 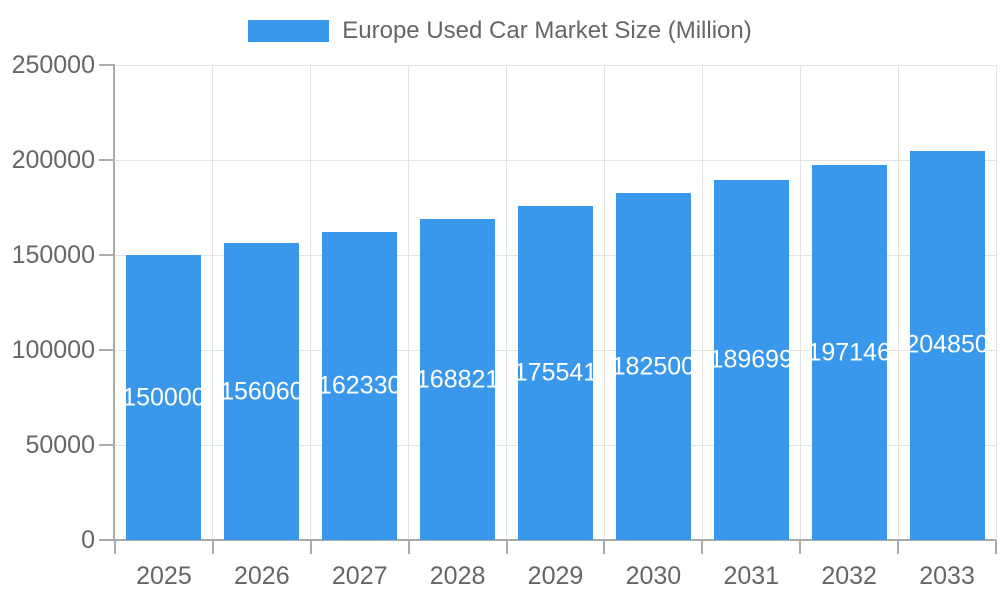 I want to click on x-axis-label: 2030, so click(x=653, y=576).